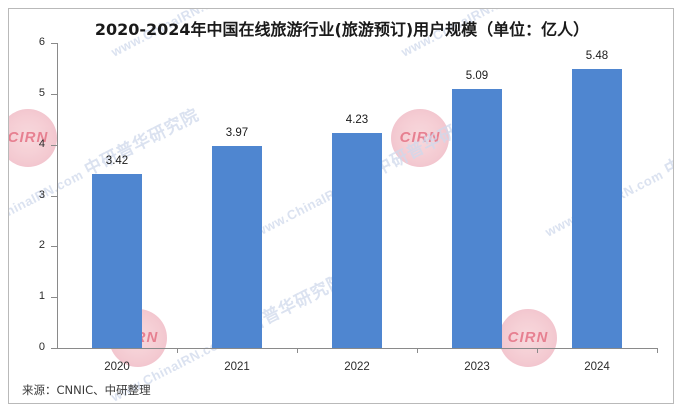 This screenshot has height=414, width=684. I want to click on chart-title: 2020-2024年中国在线旅游行业(旅游预订)用户规模（单位：亿人）, so click(342, 29).